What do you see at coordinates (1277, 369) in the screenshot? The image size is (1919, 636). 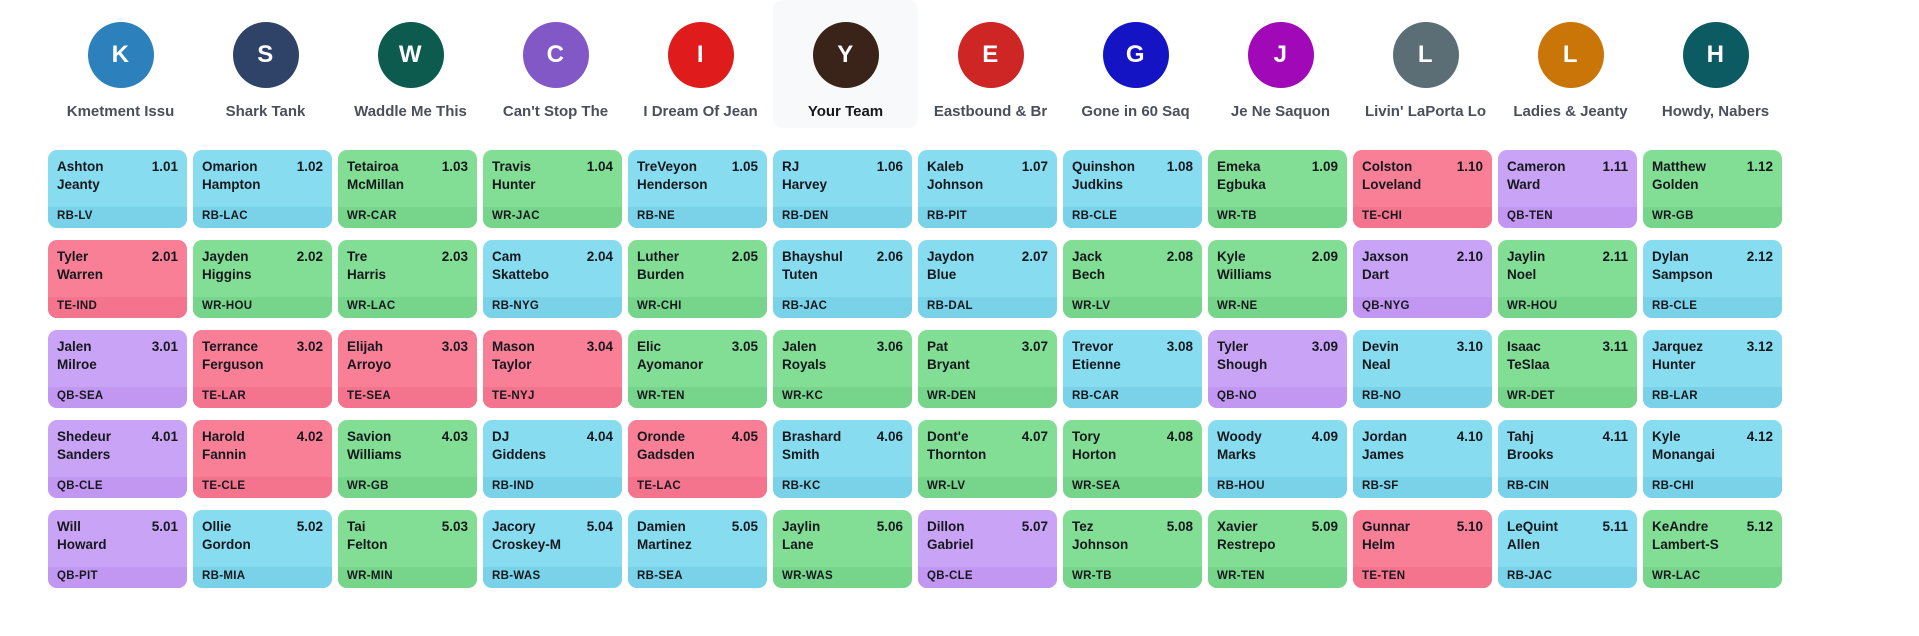 I see `pick-card: Tyler 3.09 Shough QB-NO` at bounding box center [1277, 369].